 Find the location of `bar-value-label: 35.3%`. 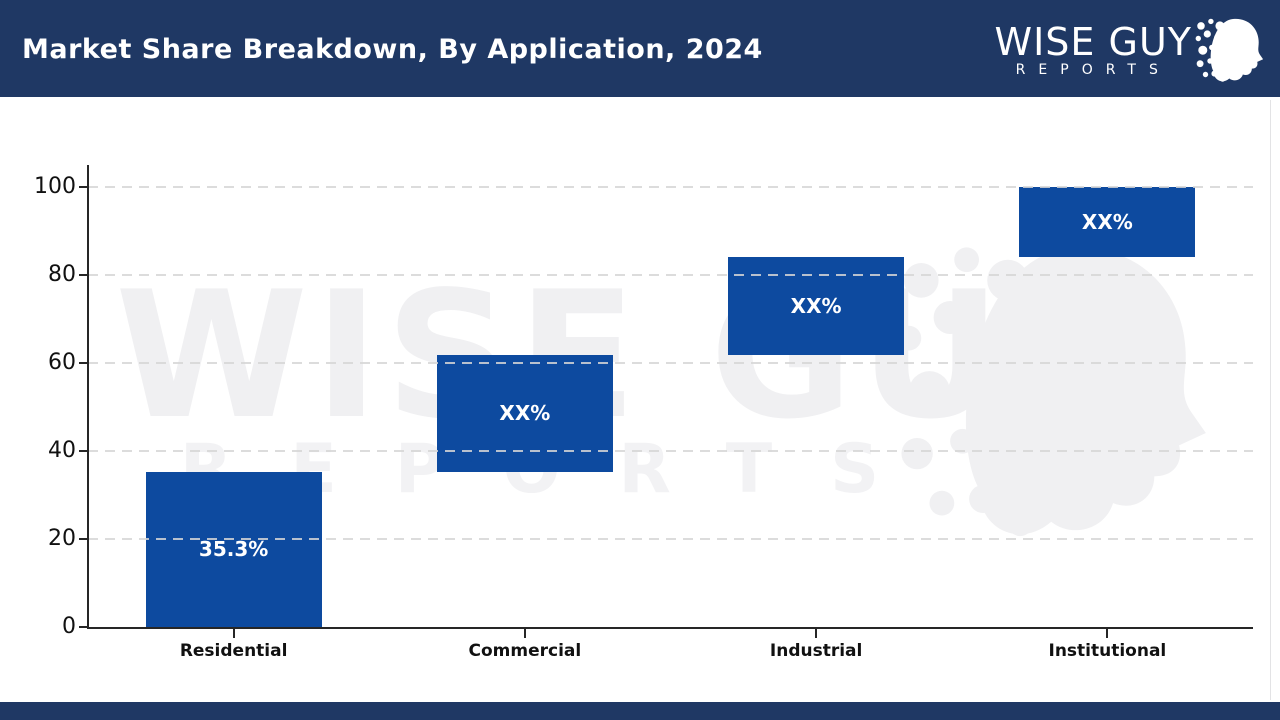

bar-value-label: 35.3% is located at coordinates (233, 549).